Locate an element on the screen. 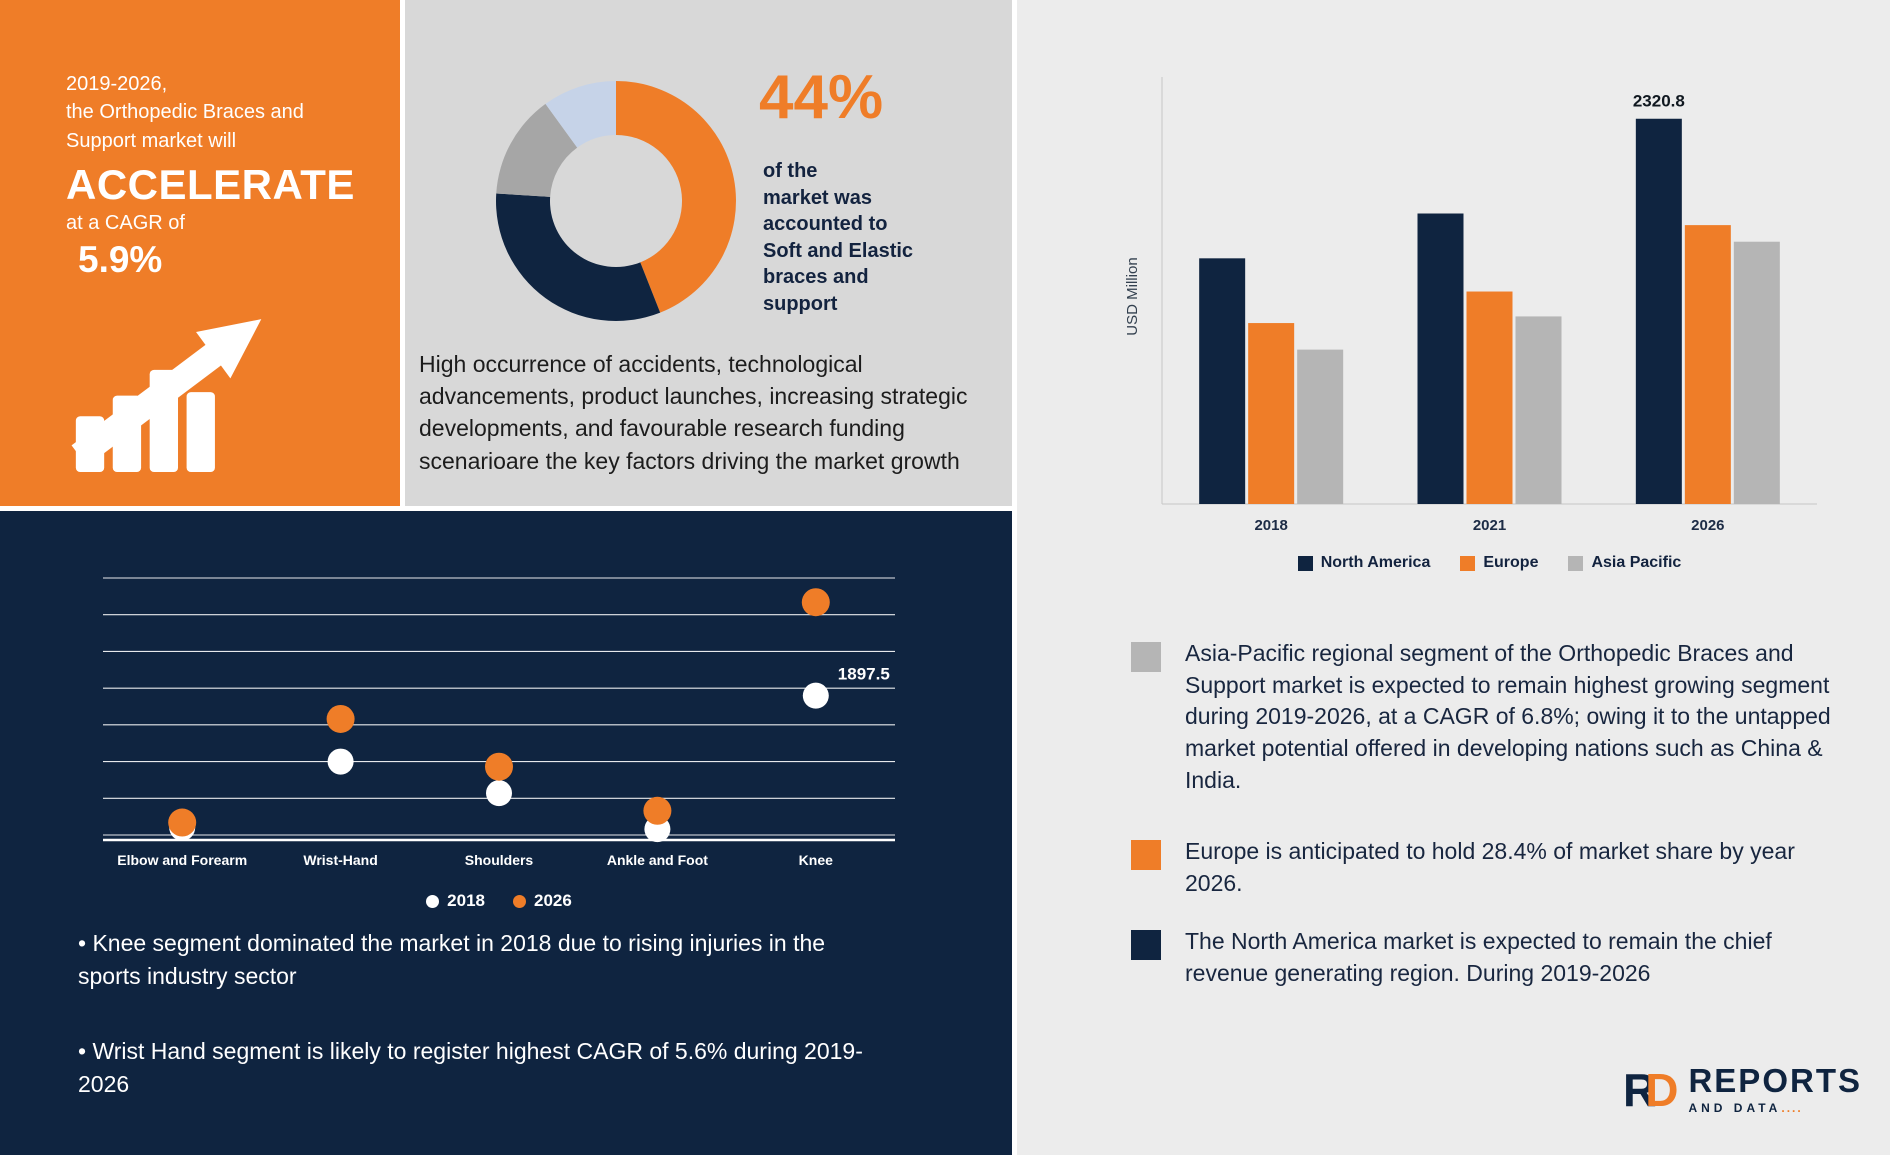  legend-item-2018: 2018 is located at coordinates (455, 901).